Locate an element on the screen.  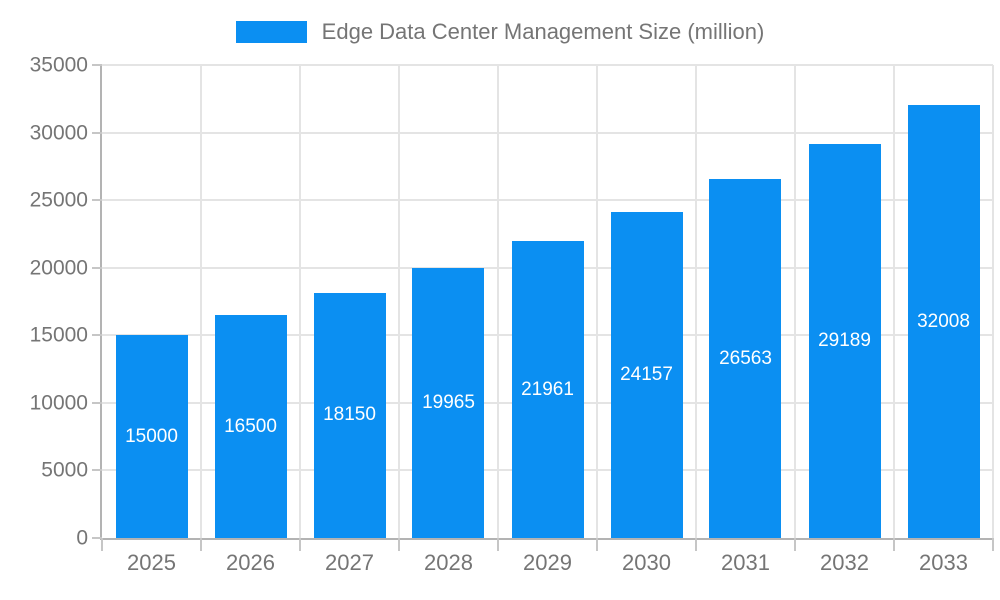
x-axis-label: 2031 is located at coordinates (745, 562).